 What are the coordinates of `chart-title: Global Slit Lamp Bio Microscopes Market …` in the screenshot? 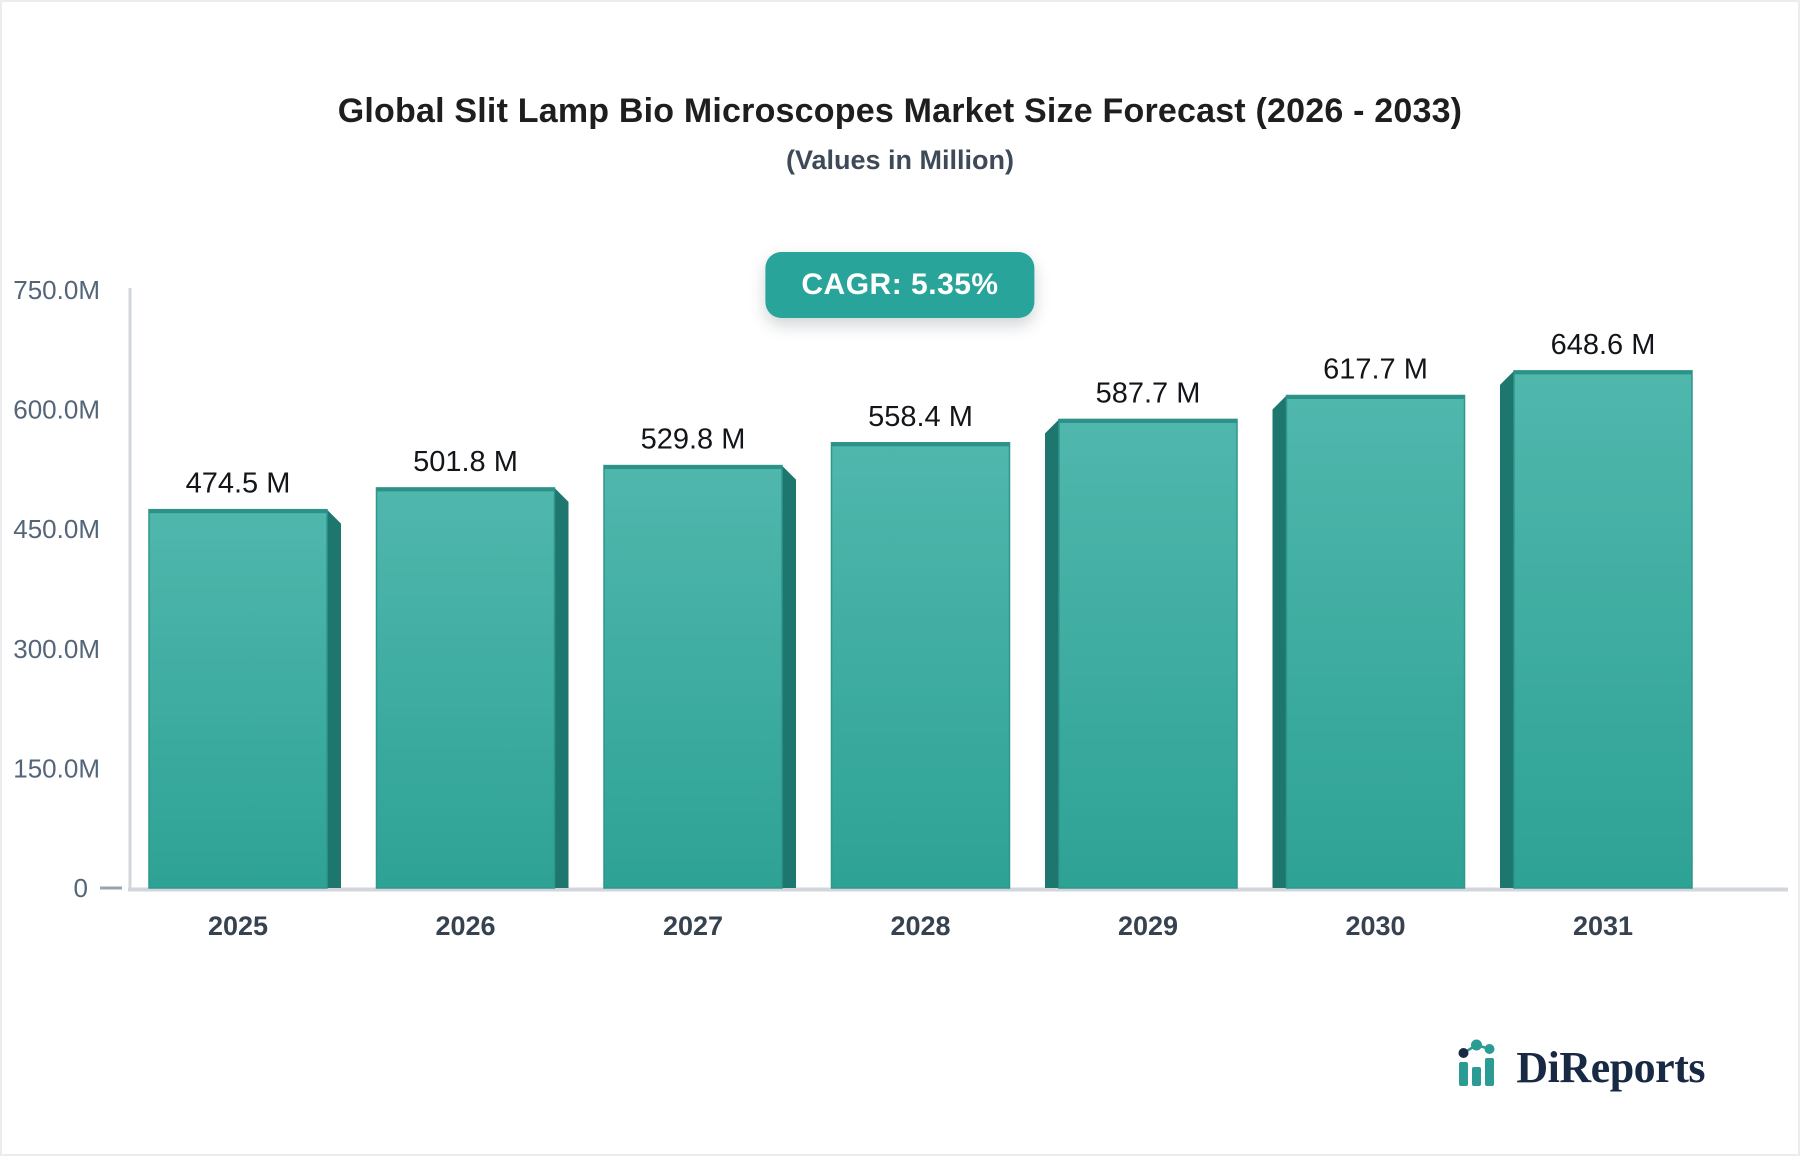 It's located at (900, 111).